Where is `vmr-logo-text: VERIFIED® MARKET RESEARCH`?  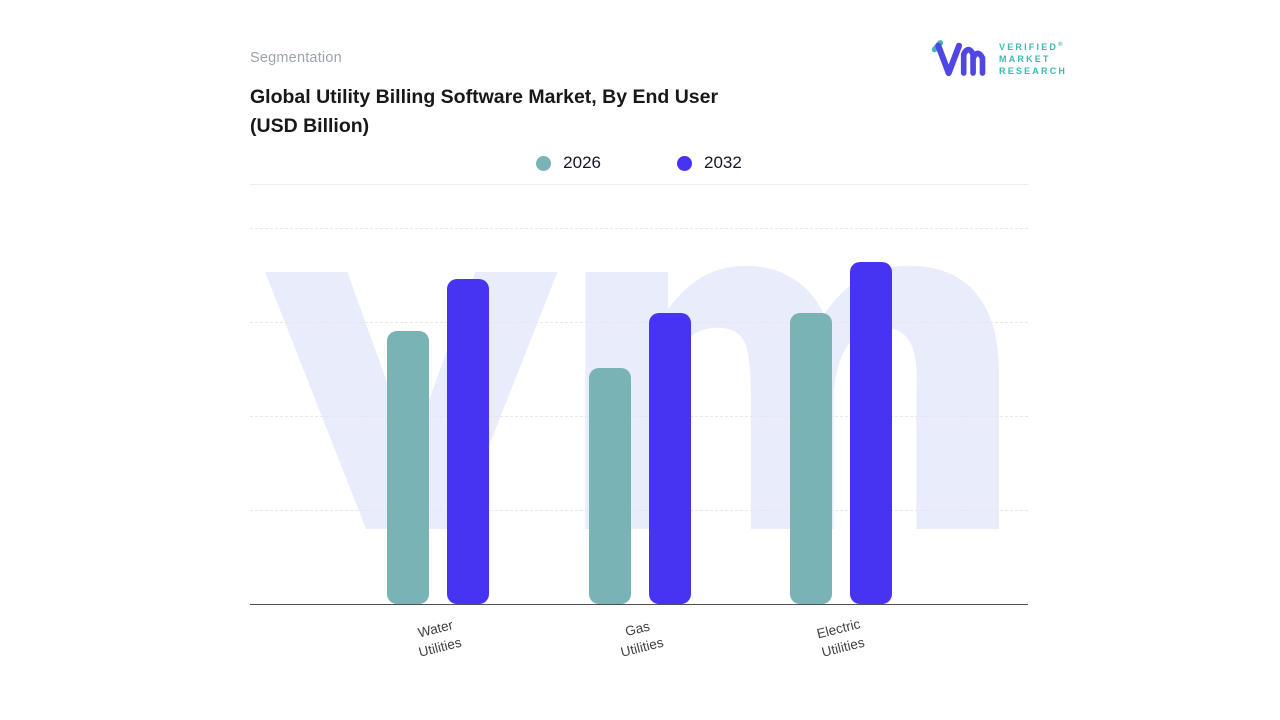
vmr-logo-text: VERIFIED® MARKET RESEARCH is located at coordinates (1033, 58).